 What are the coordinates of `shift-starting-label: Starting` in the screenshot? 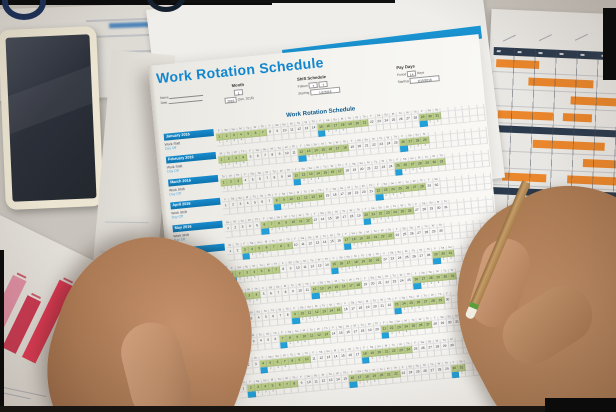 It's located at (304, 93).